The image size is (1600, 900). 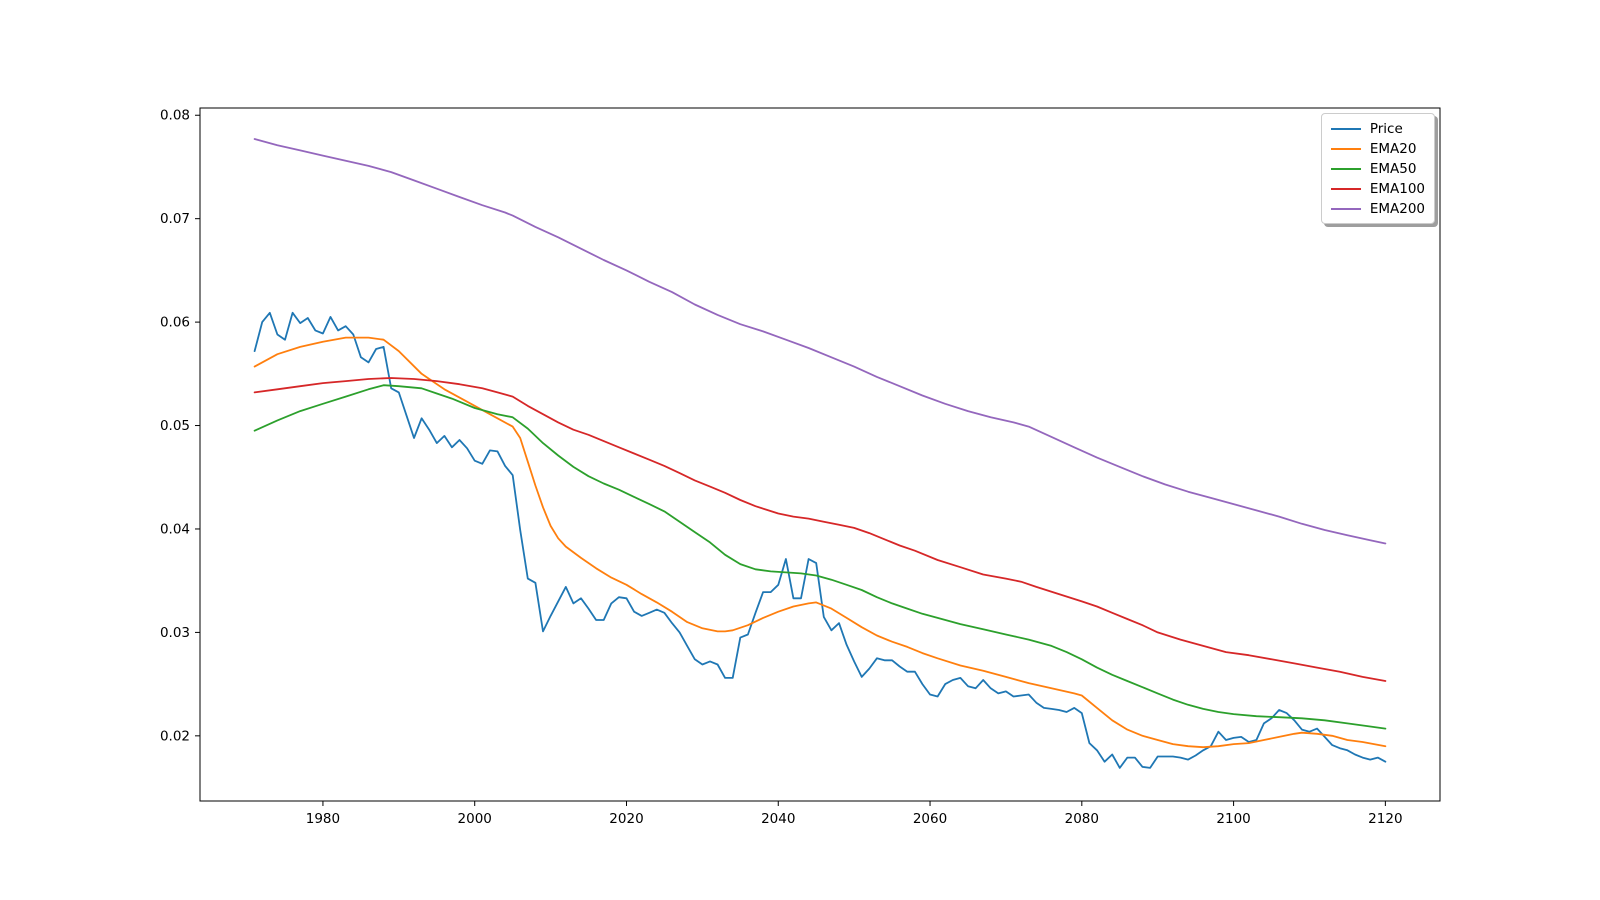 What do you see at coordinates (323, 819) in the screenshot?
I see `x-tick-label: 1980` at bounding box center [323, 819].